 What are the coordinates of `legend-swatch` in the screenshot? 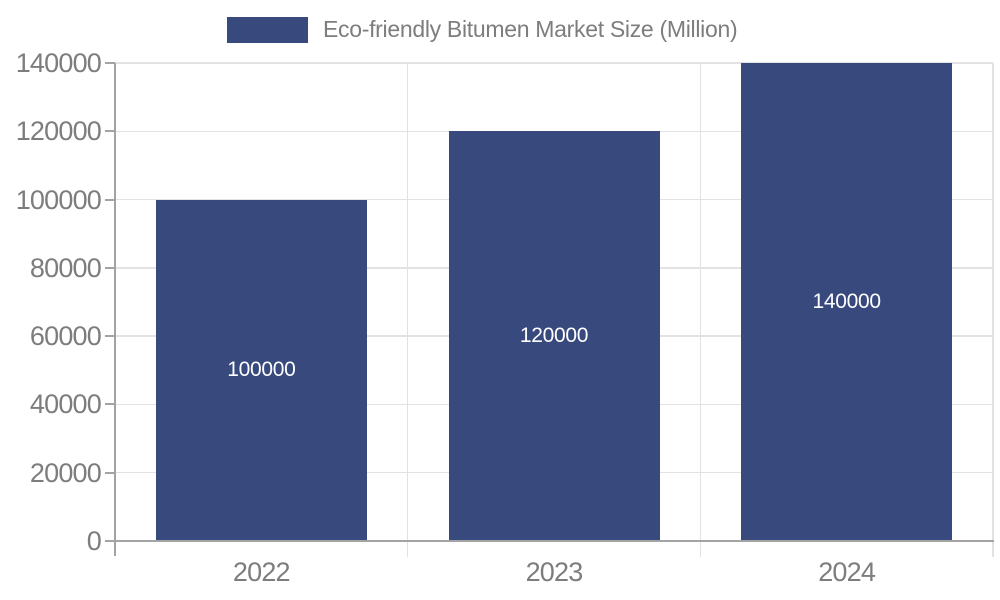 It's located at (267, 29).